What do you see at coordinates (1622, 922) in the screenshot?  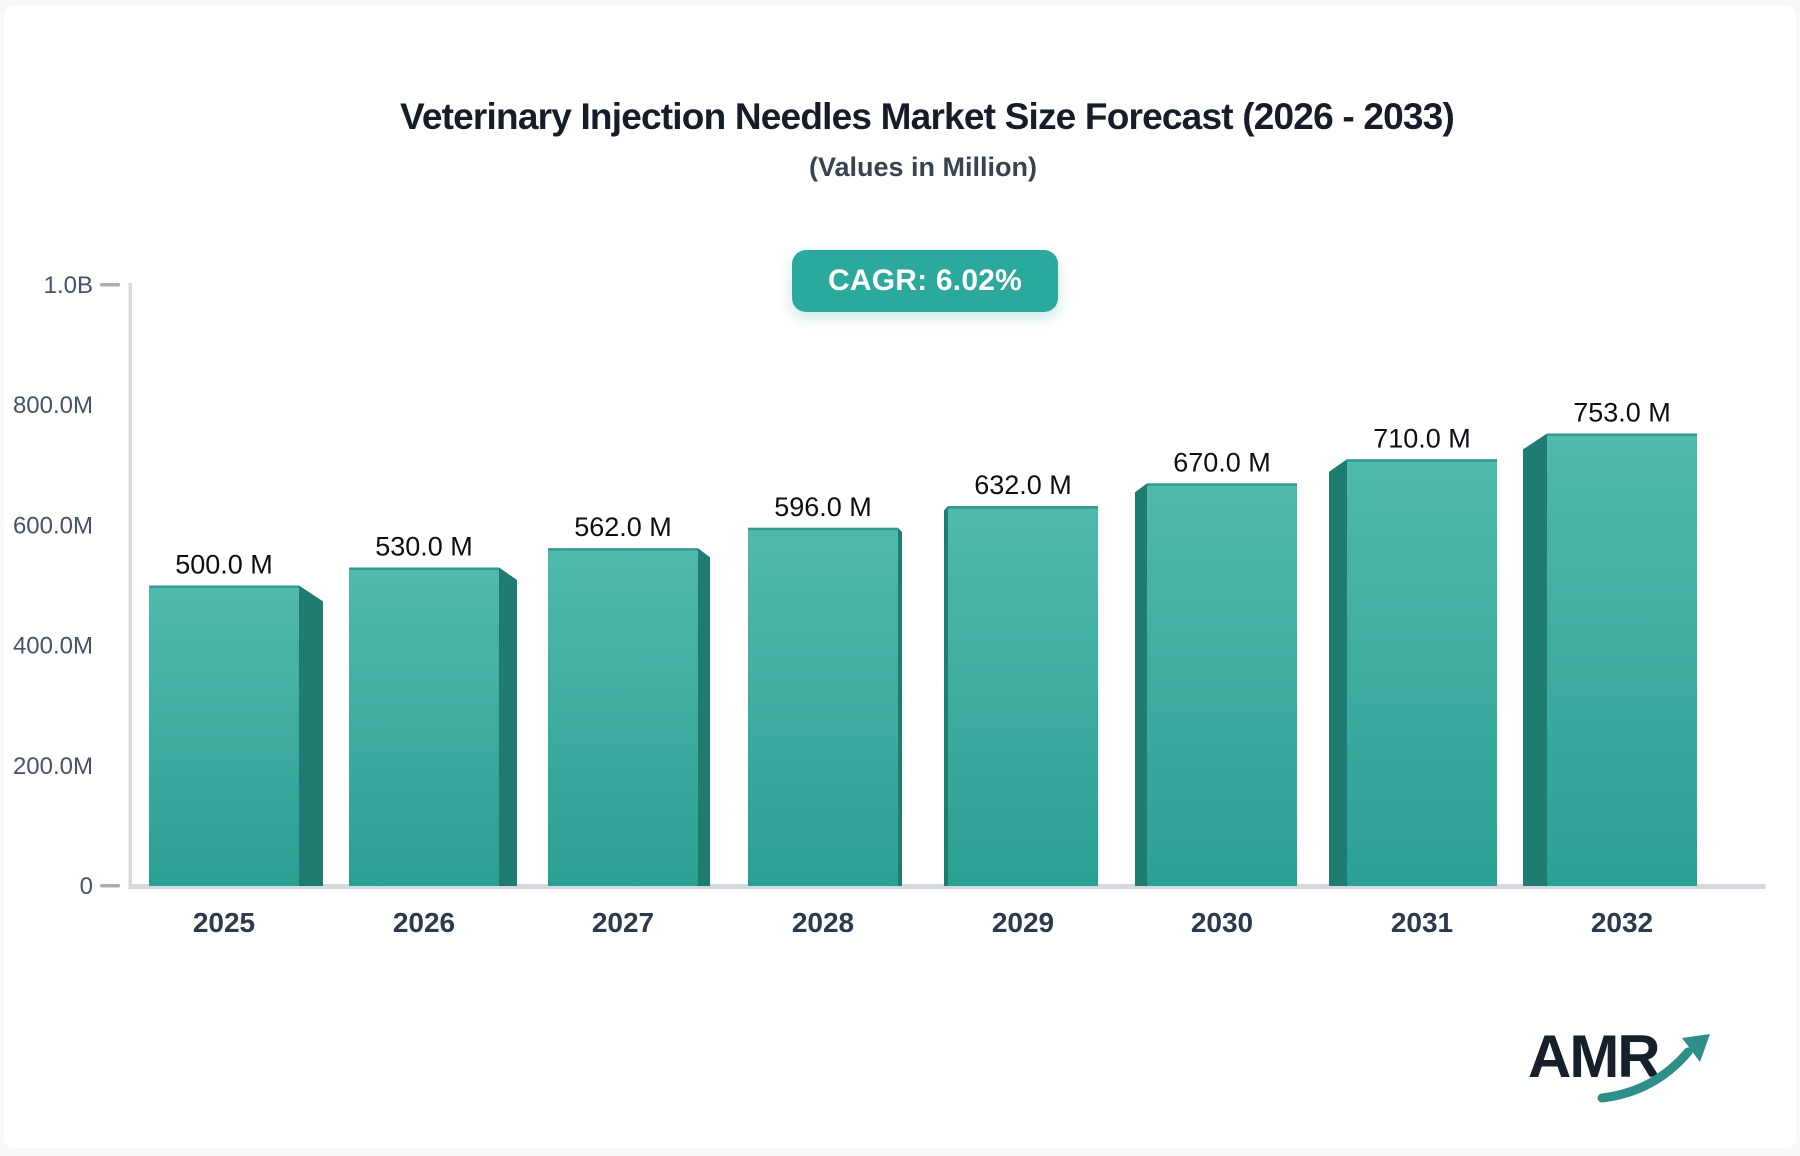 I see `x-axis-label: 2032` at bounding box center [1622, 922].